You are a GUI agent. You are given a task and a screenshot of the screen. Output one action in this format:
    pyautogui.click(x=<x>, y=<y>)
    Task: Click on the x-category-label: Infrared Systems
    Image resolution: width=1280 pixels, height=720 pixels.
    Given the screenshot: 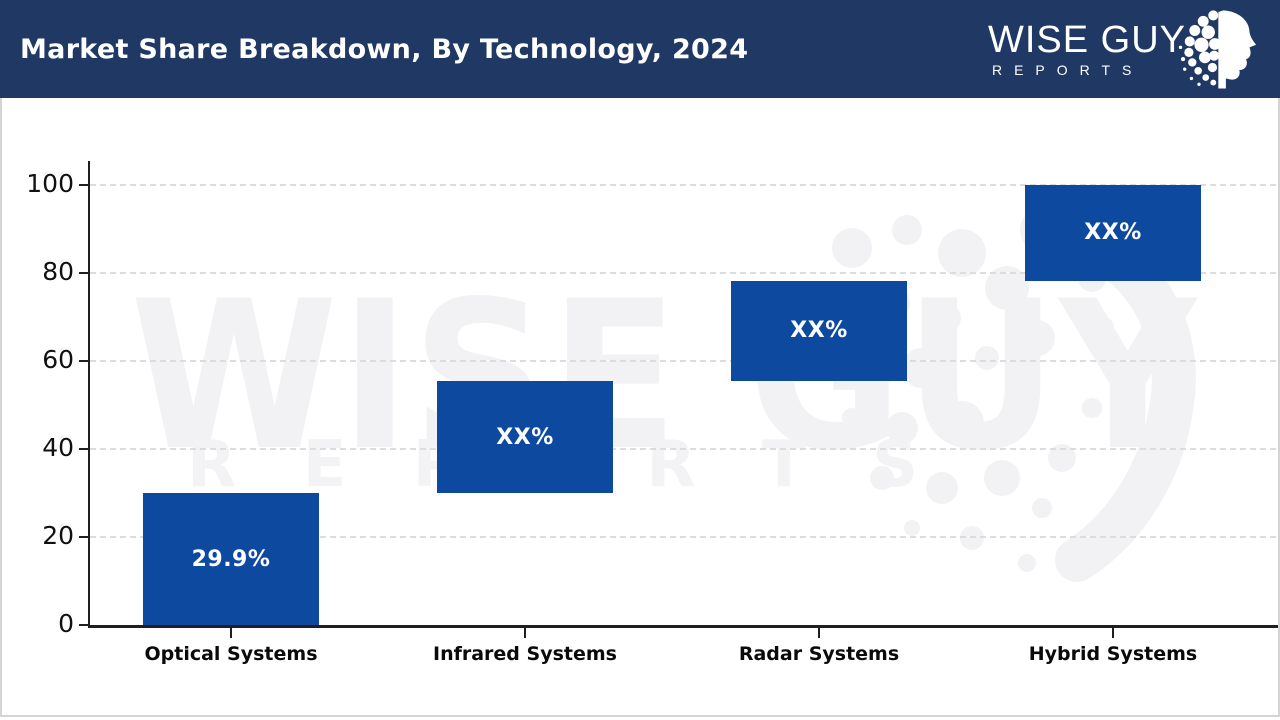 What is the action you would take?
    pyautogui.click(x=525, y=654)
    